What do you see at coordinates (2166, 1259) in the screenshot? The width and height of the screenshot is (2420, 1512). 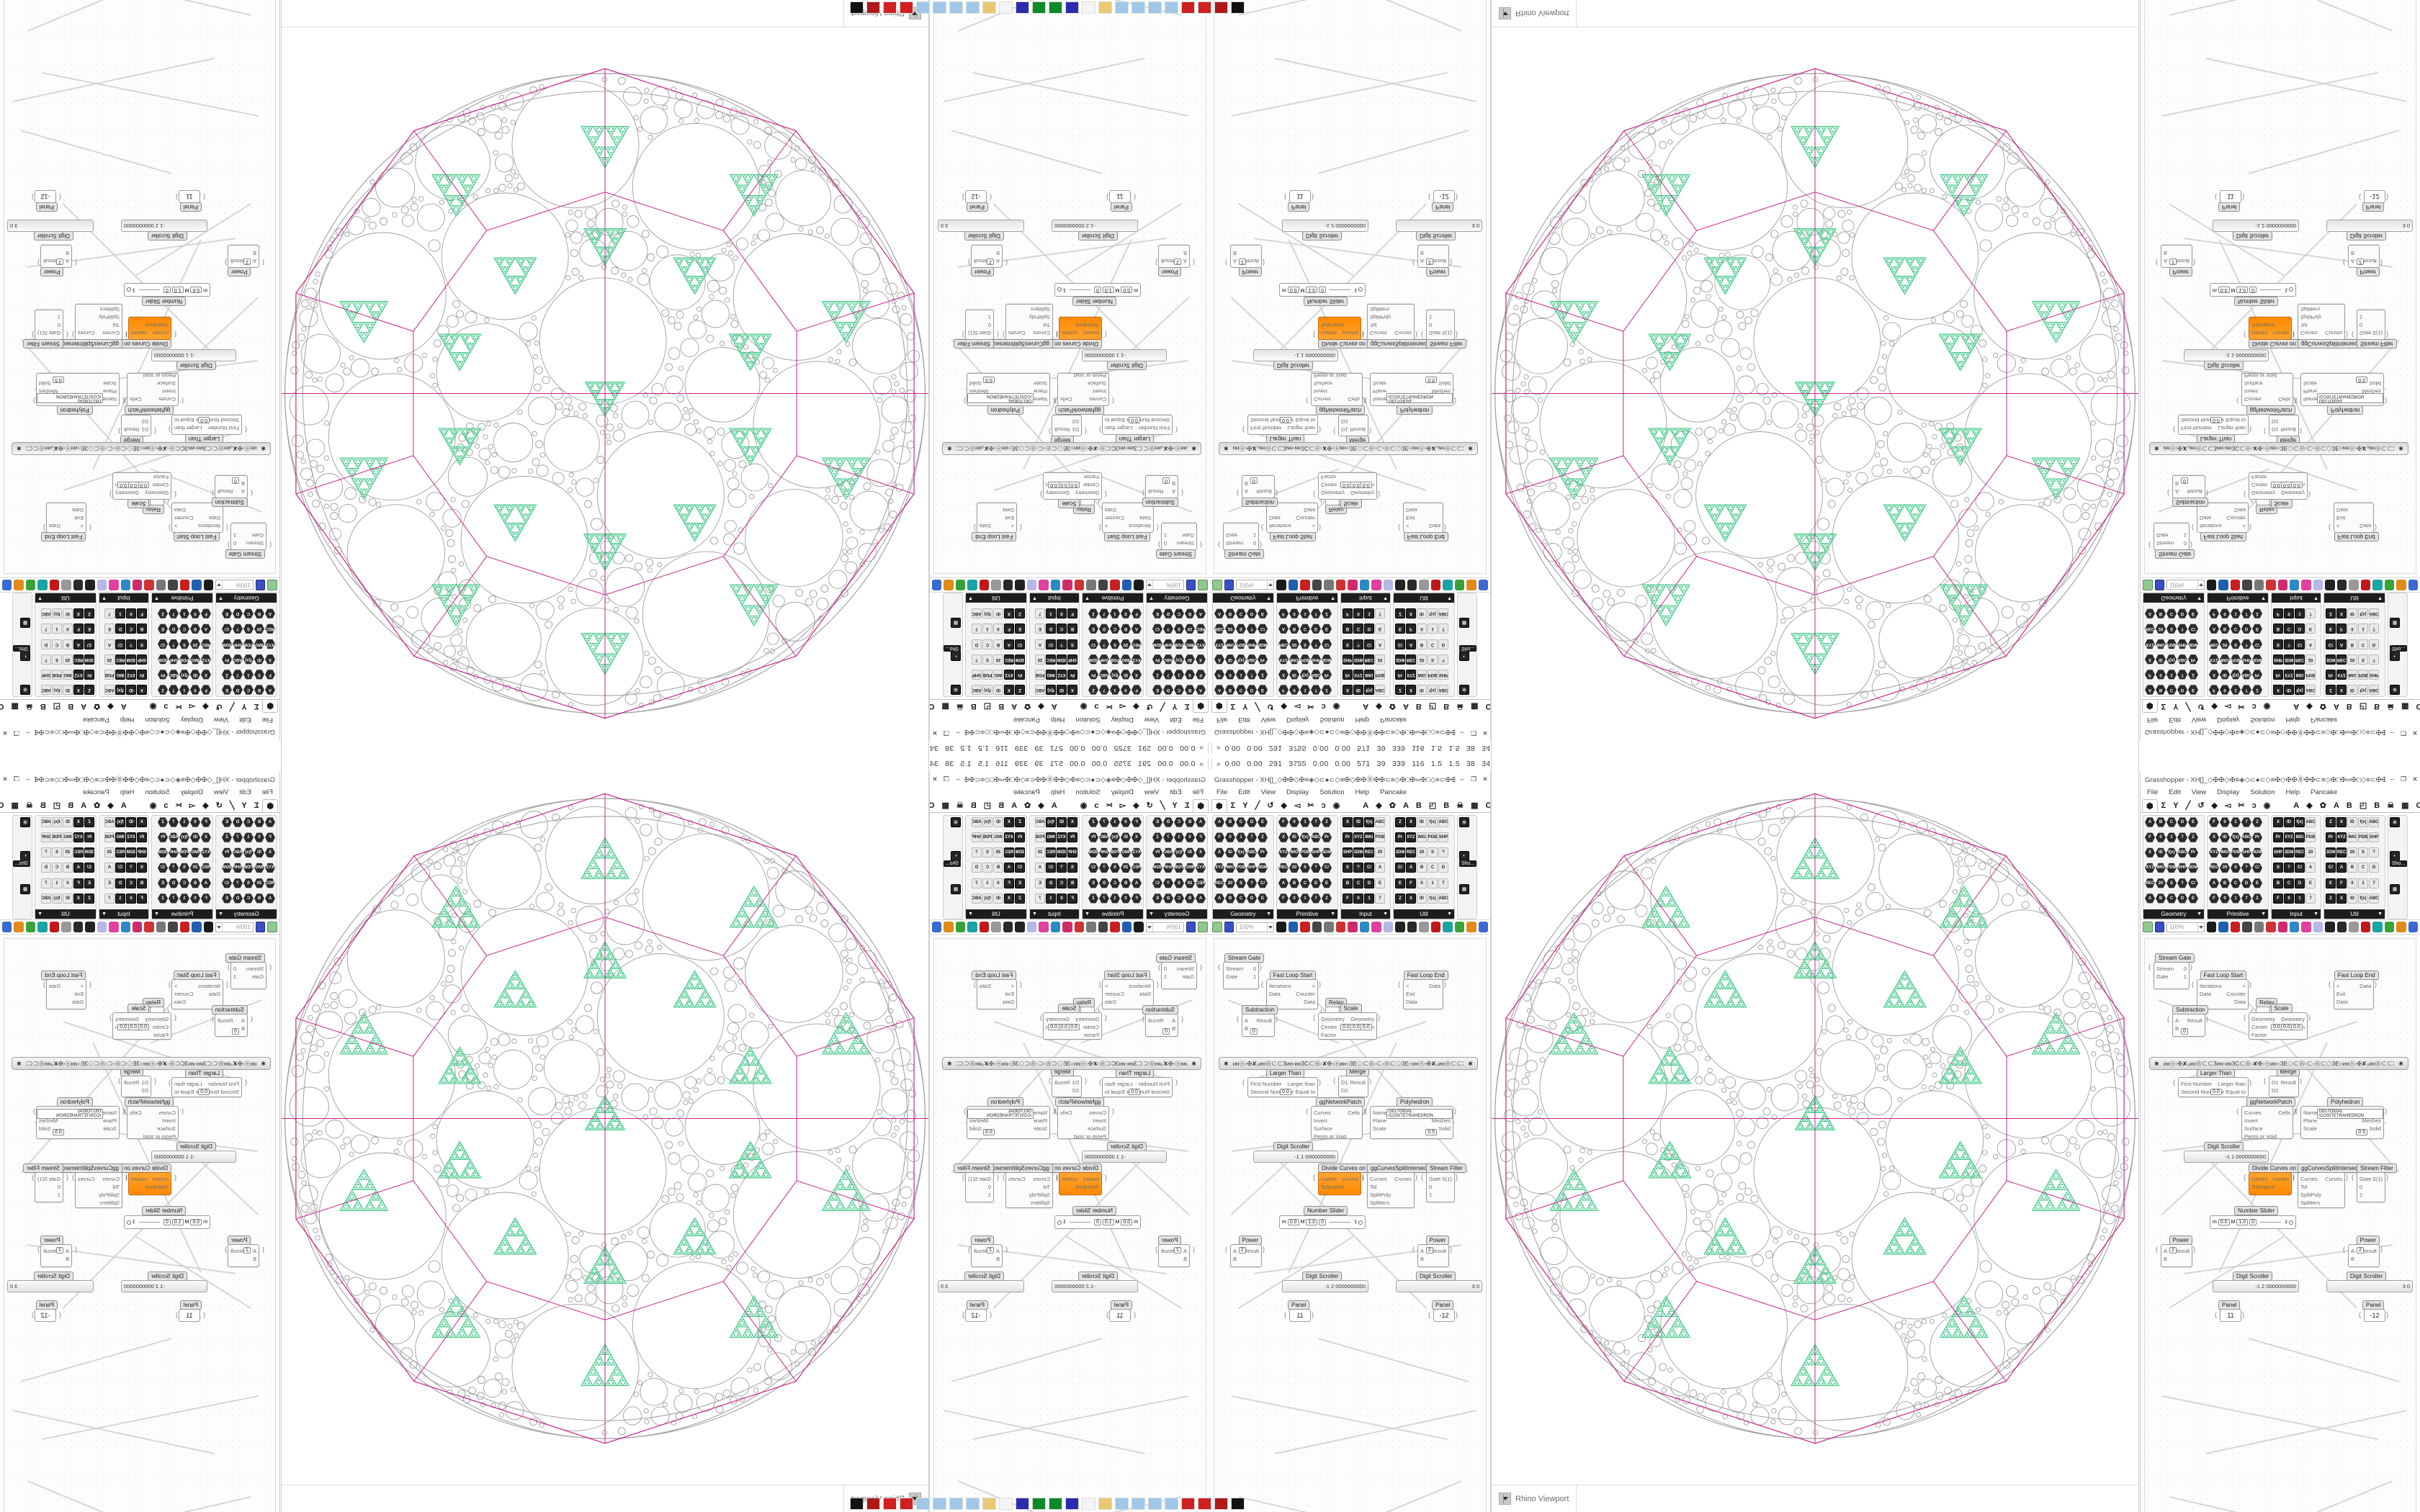 I see `gh-input-port: B` at bounding box center [2166, 1259].